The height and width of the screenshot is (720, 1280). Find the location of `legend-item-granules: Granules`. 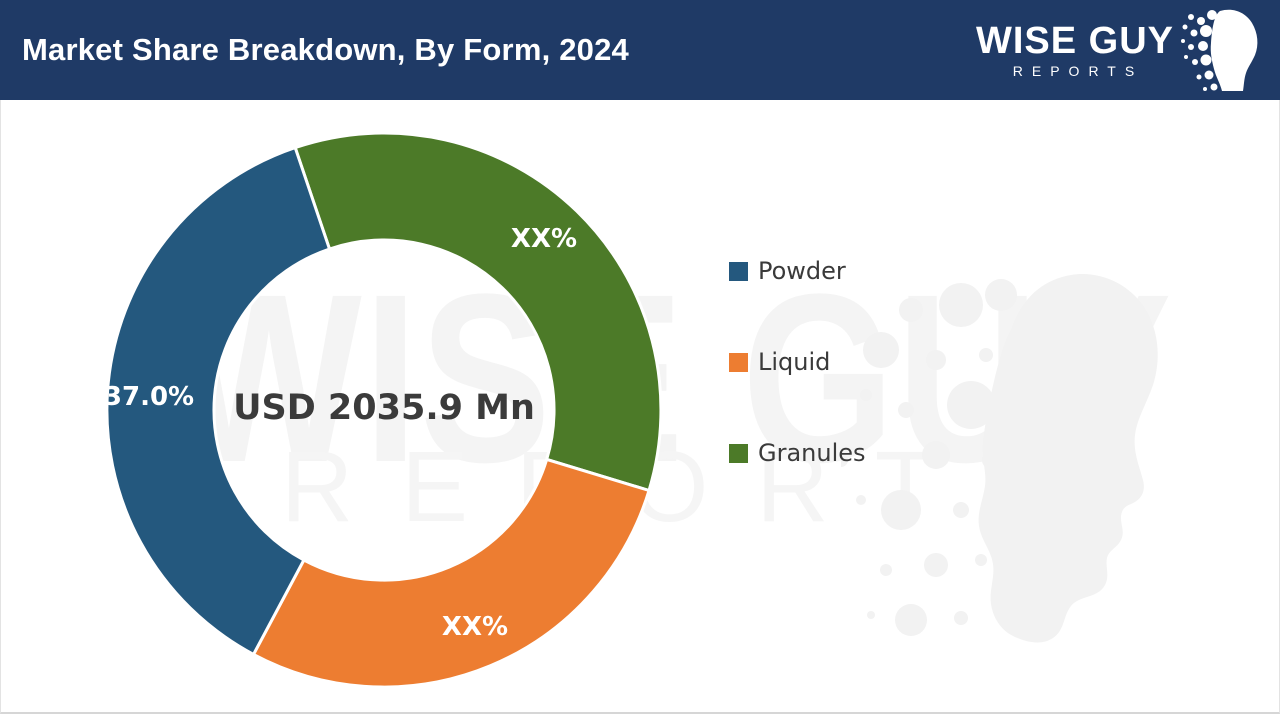

legend-item-granules: Granules is located at coordinates (797, 453).